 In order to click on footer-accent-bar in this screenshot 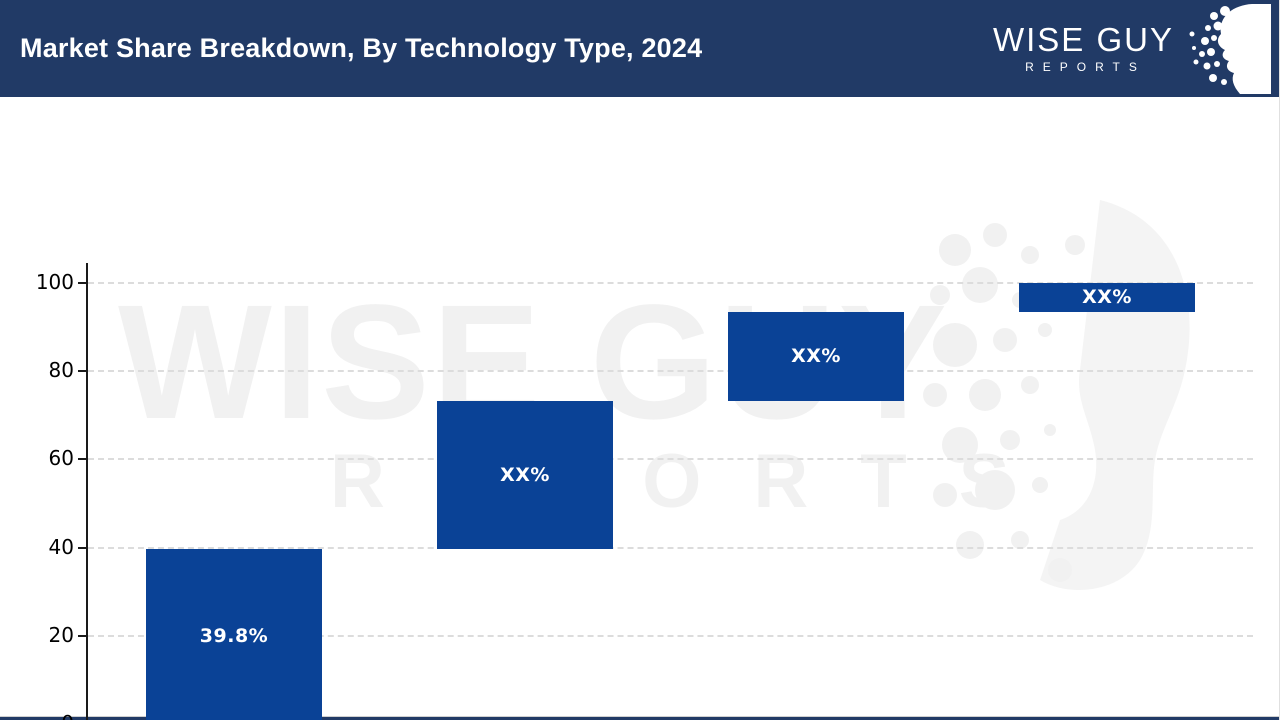, I will do `click(639, 718)`.